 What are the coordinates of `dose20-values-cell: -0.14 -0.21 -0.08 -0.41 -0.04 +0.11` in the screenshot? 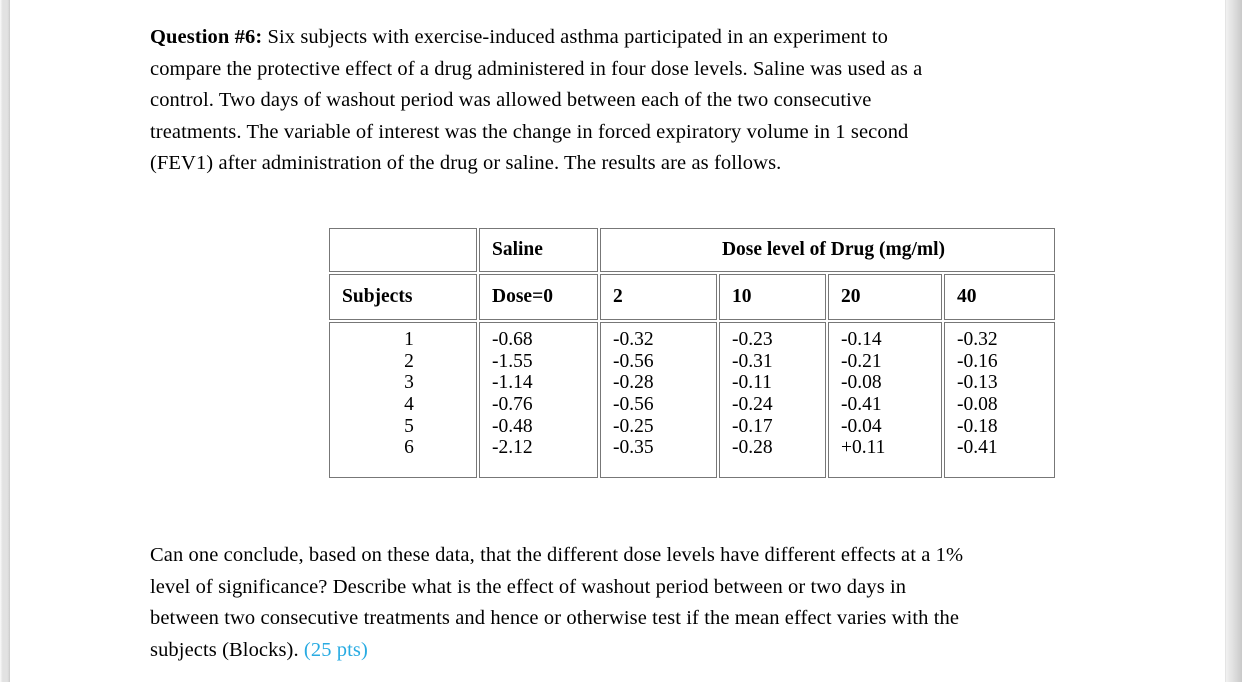 It's located at (885, 399).